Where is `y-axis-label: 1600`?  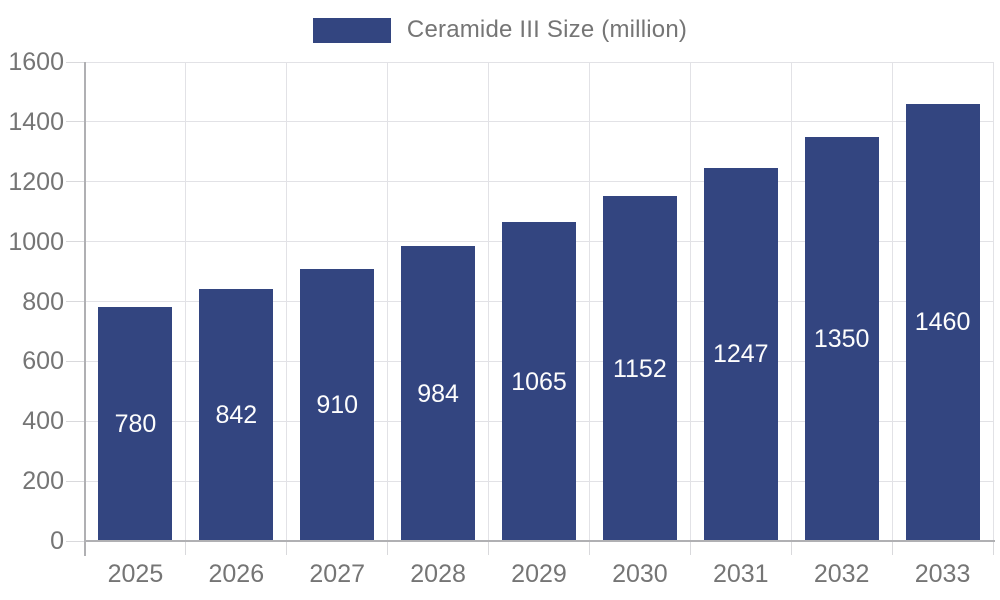
y-axis-label: 1600 is located at coordinates (36, 62).